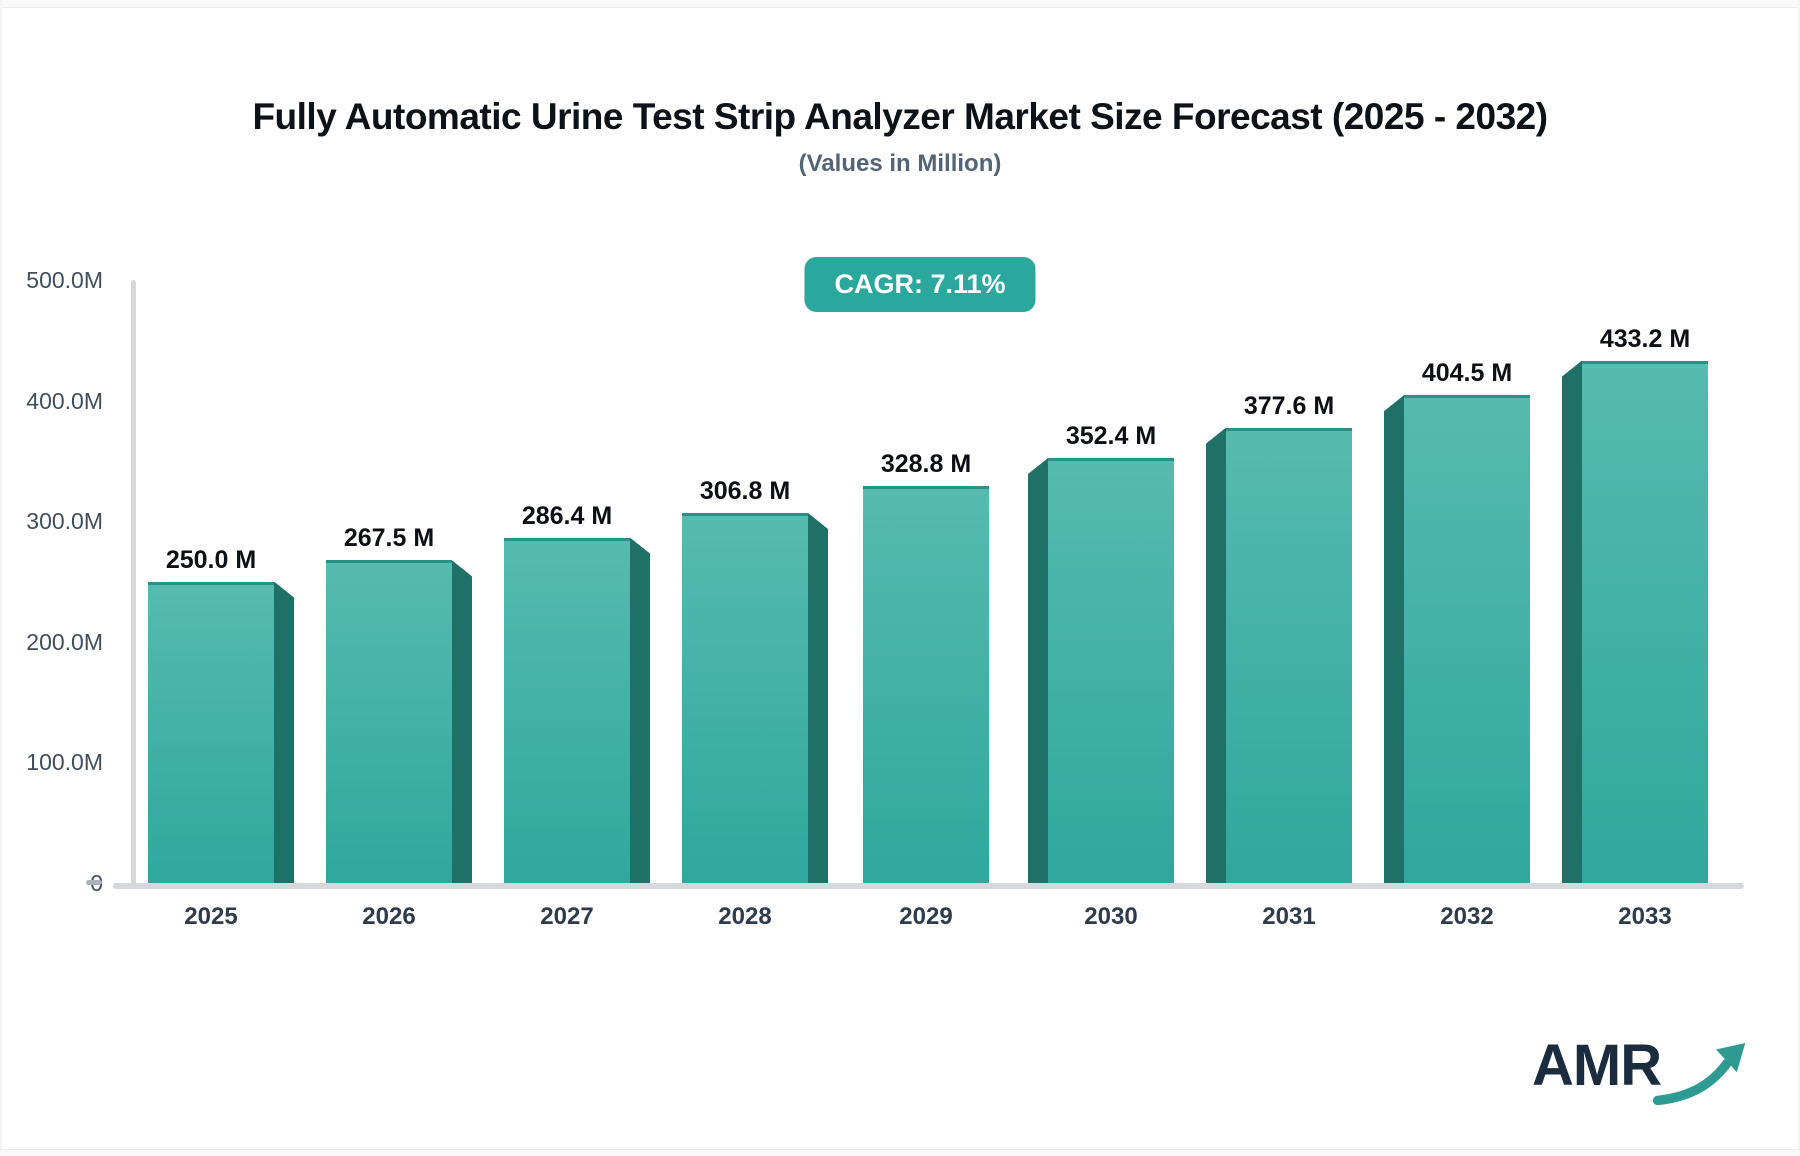 The image size is (1800, 1156). I want to click on cagr-badge: CAGR: 7.11%, so click(920, 284).